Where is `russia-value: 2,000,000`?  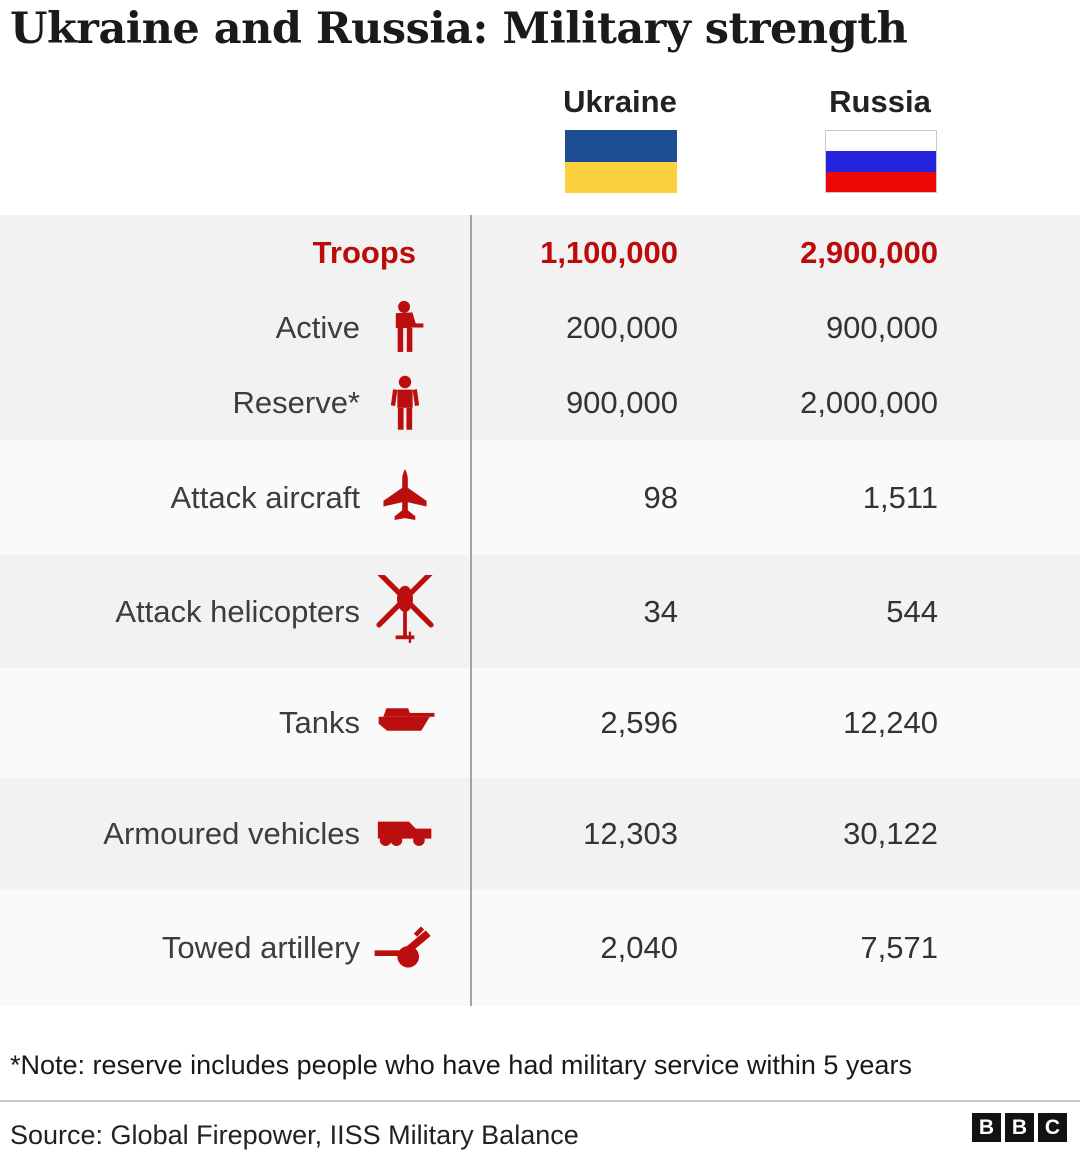
russia-value: 2,000,000 is located at coordinates (869, 402).